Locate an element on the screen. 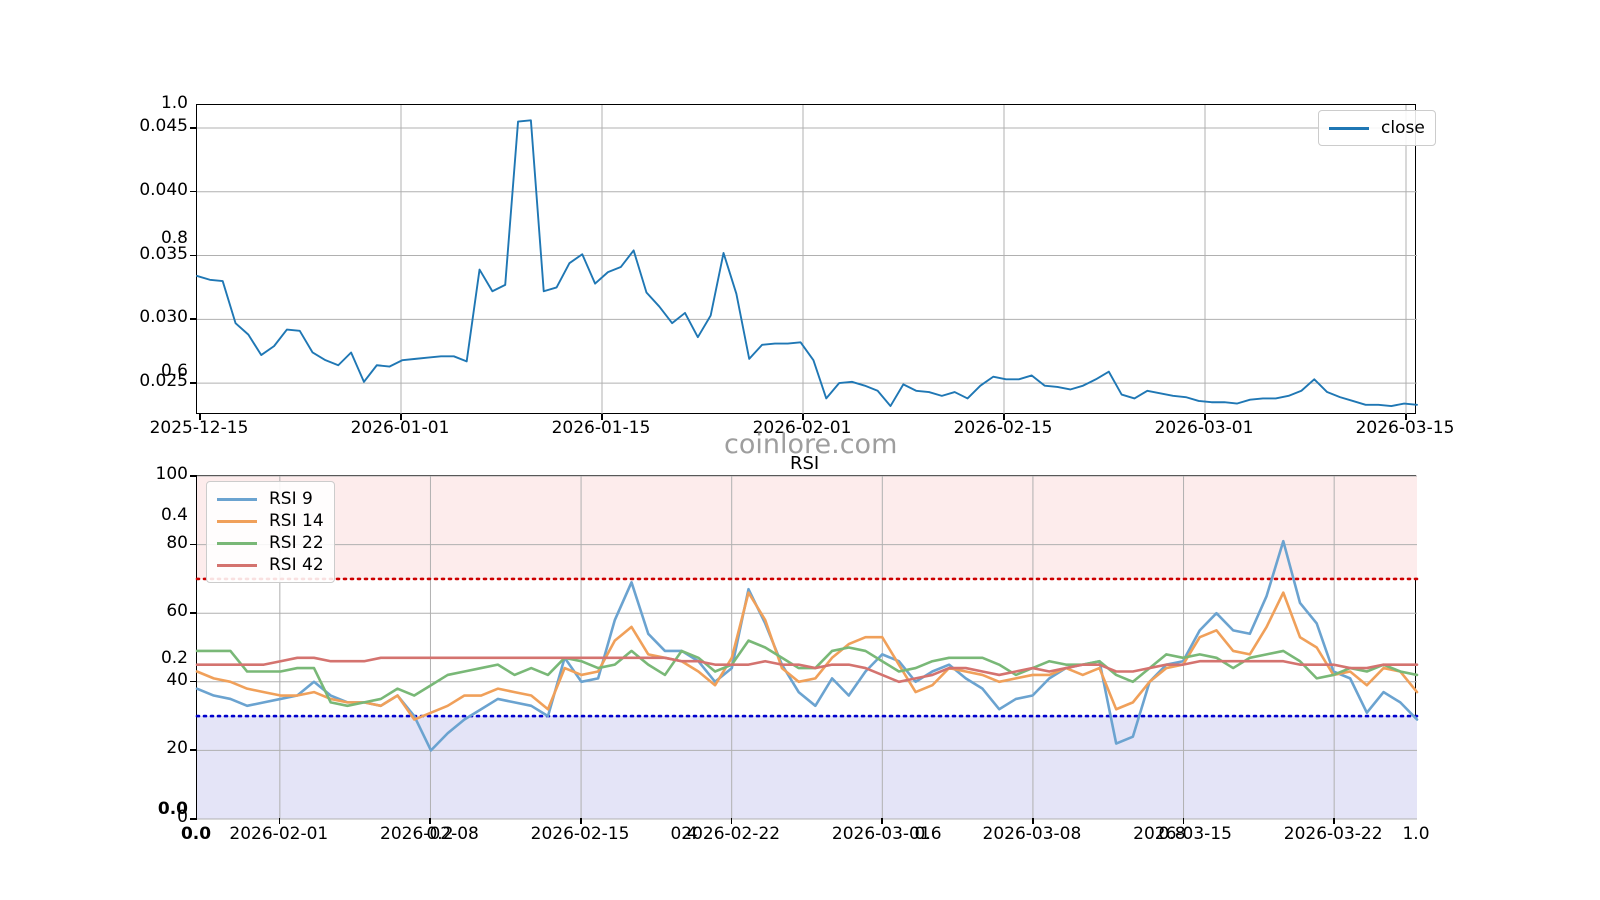  rsi-y-overlay-tick-0: 0.4 is located at coordinates (174, 515).